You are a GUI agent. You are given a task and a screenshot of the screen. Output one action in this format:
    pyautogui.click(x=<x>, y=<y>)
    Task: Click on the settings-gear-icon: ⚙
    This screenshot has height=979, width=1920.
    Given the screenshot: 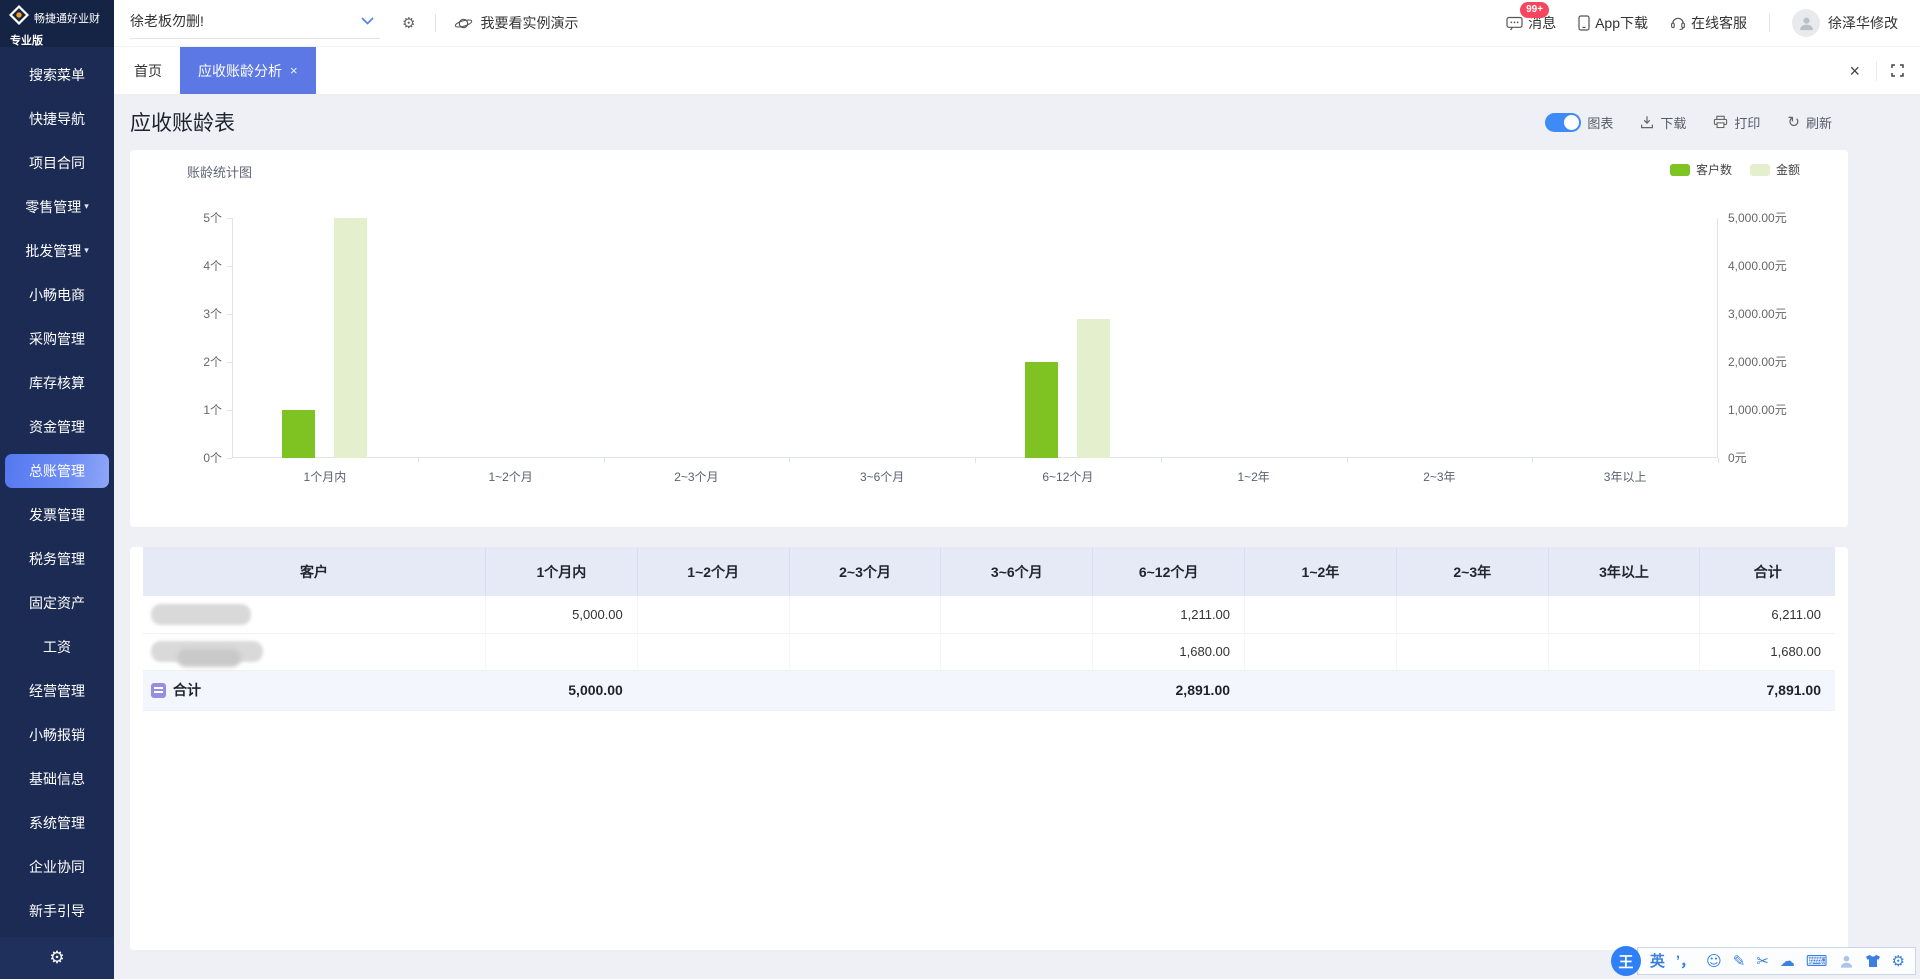 What is the action you would take?
    pyautogui.click(x=409, y=23)
    